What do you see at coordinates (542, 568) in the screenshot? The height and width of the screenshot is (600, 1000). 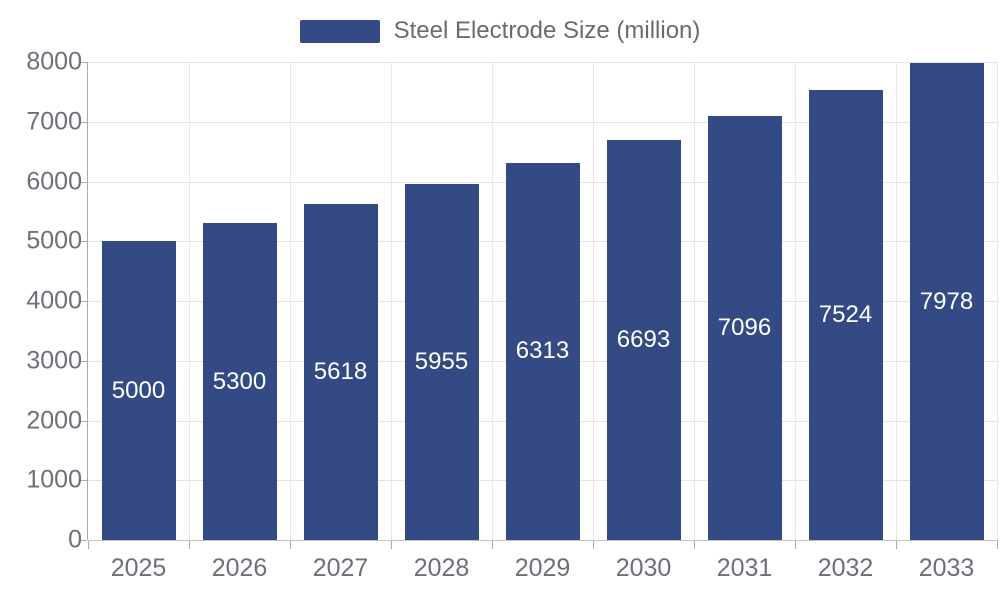 I see `x-axis-label-2029: 2029` at bounding box center [542, 568].